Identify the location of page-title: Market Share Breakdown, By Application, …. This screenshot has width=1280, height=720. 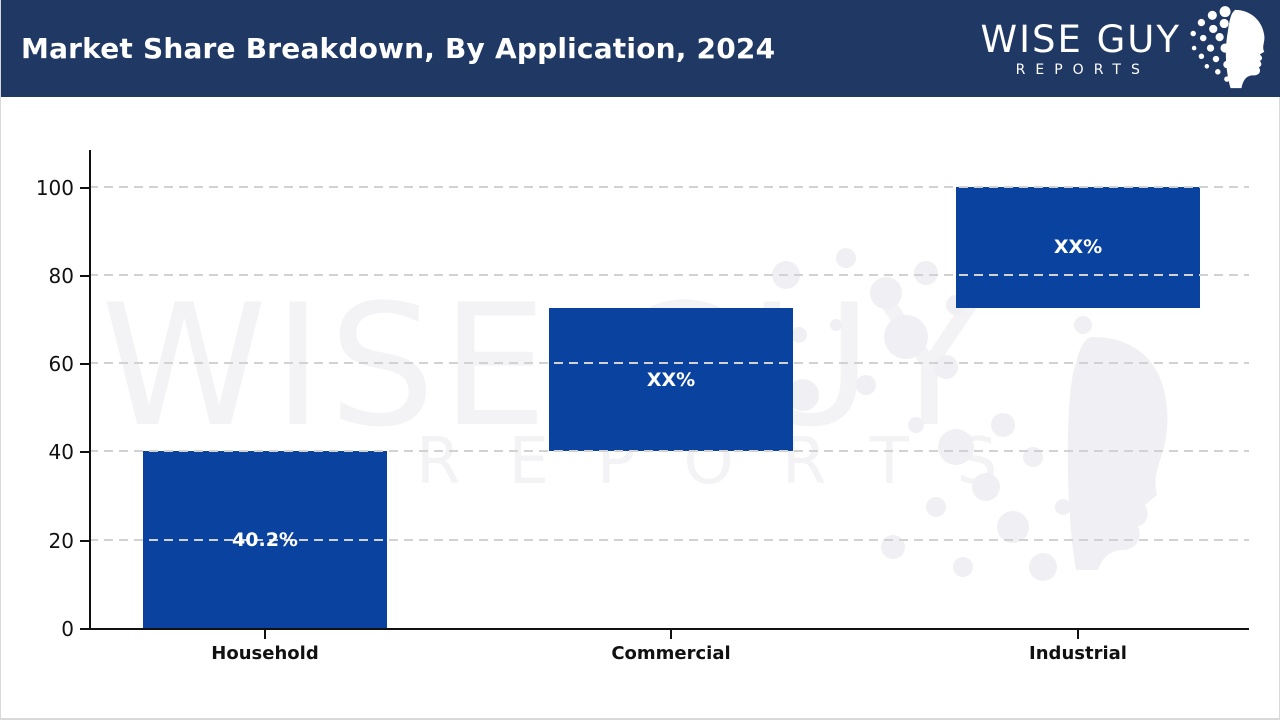
(398, 48).